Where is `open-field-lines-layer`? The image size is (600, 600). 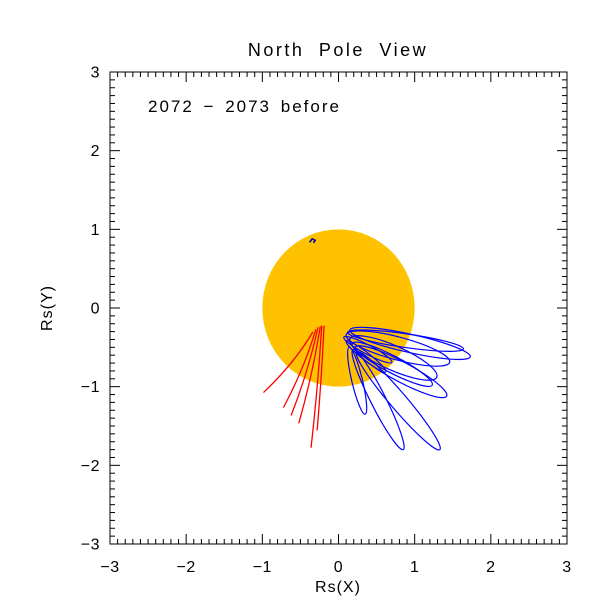 open-field-lines-layer is located at coordinates (294, 386).